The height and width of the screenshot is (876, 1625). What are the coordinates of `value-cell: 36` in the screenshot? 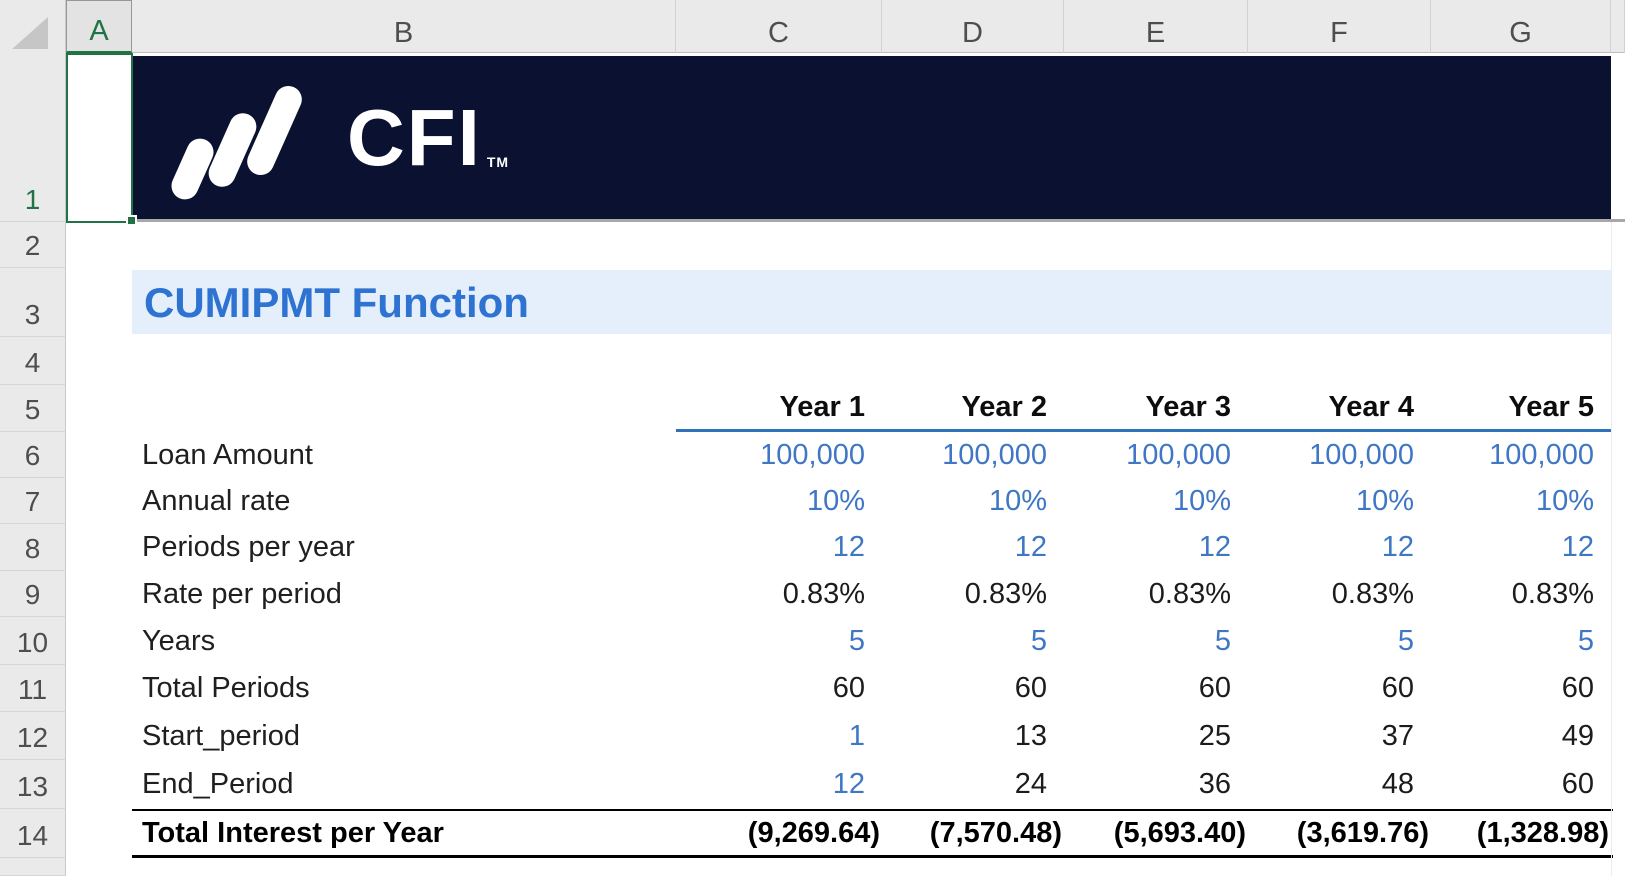 It's located at (1214, 784).